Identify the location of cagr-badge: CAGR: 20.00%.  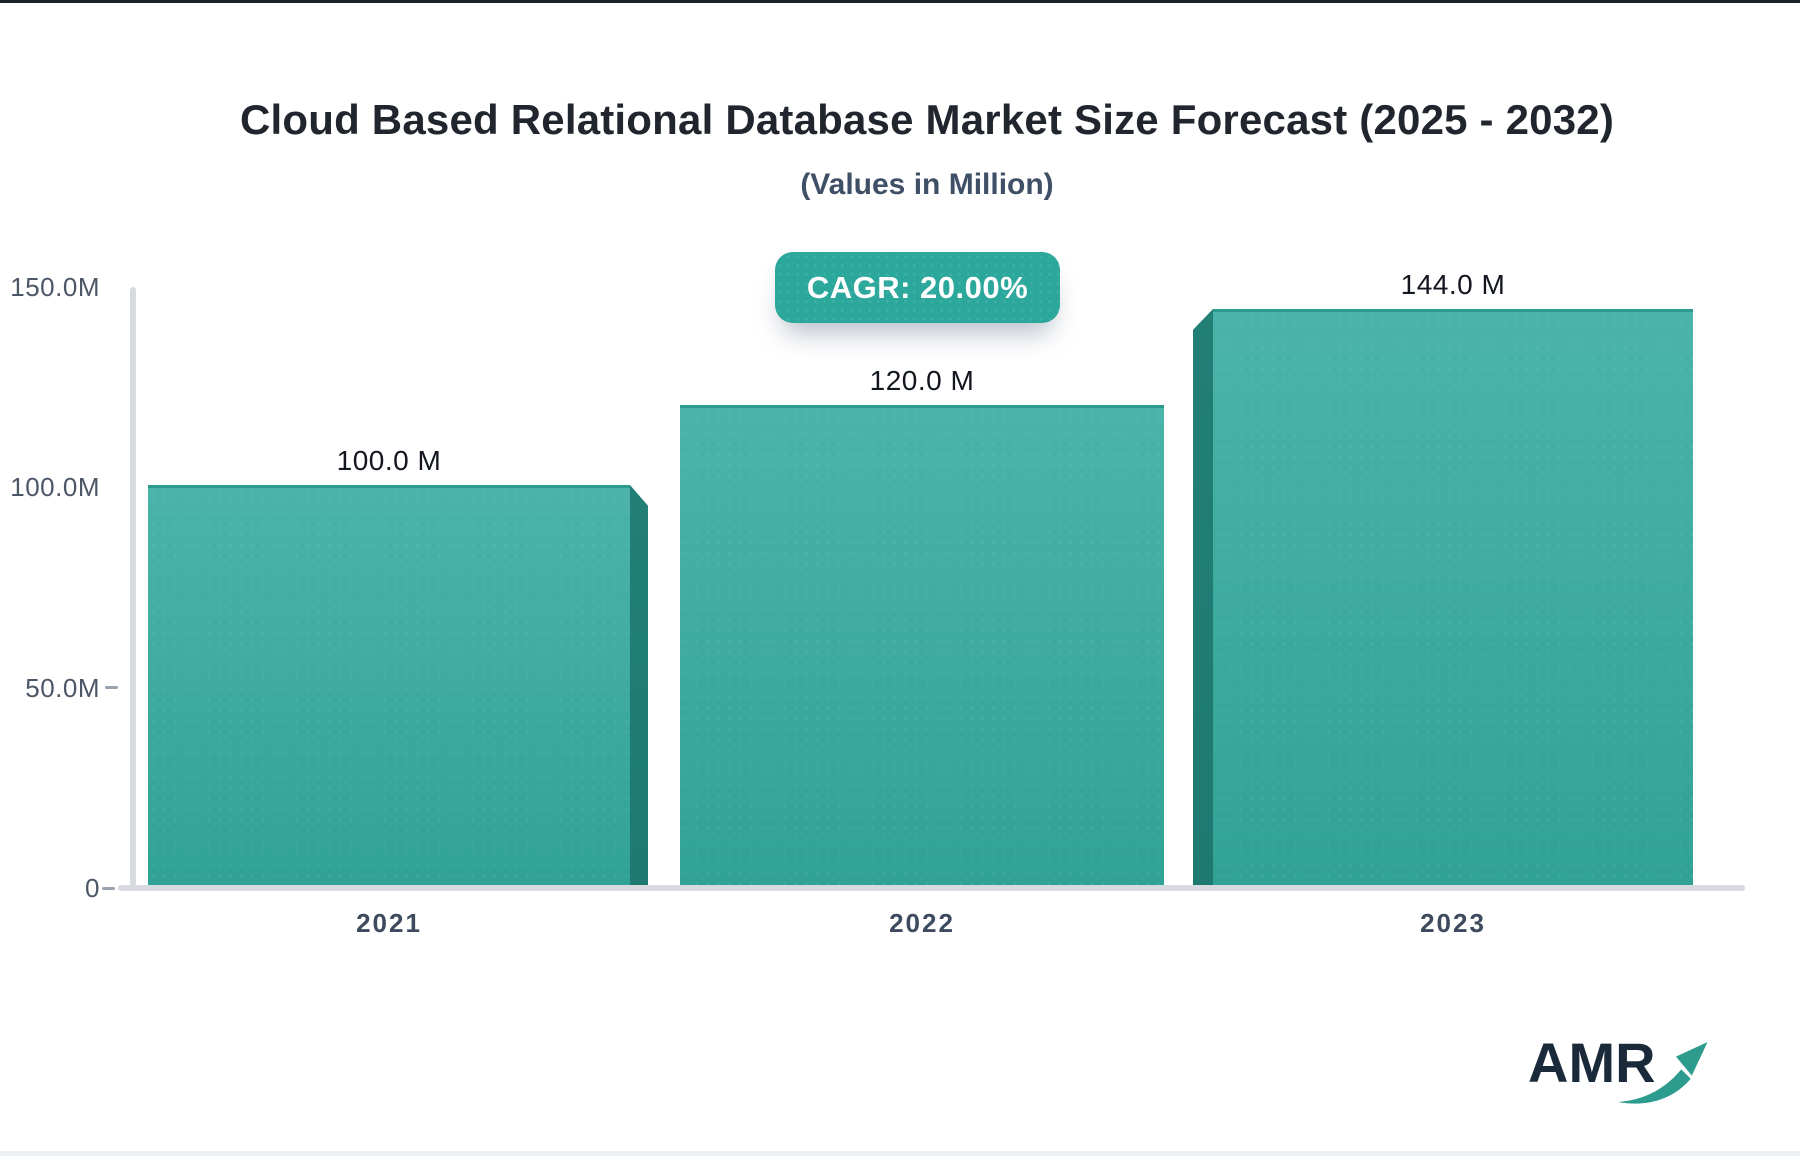
(917, 287).